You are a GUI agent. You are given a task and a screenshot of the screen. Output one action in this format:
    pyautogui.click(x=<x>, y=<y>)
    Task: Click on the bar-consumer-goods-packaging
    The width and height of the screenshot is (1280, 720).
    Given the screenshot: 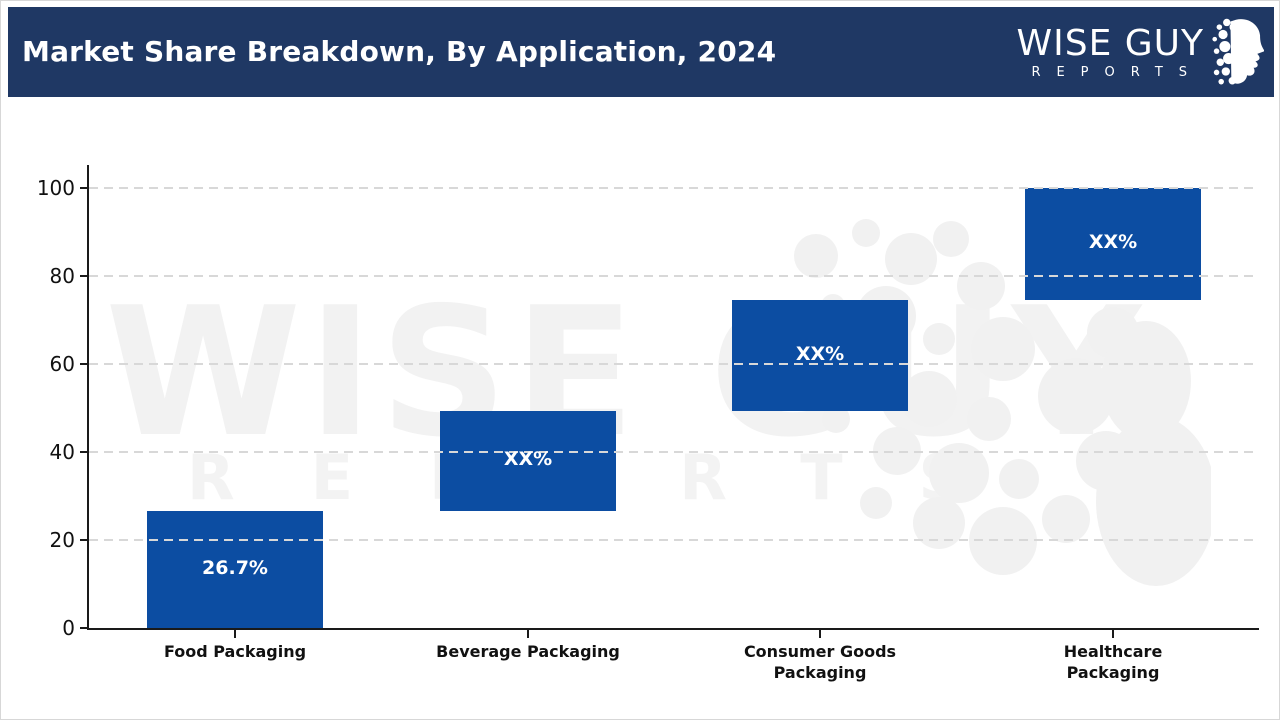 What is the action you would take?
    pyautogui.click(x=820, y=355)
    